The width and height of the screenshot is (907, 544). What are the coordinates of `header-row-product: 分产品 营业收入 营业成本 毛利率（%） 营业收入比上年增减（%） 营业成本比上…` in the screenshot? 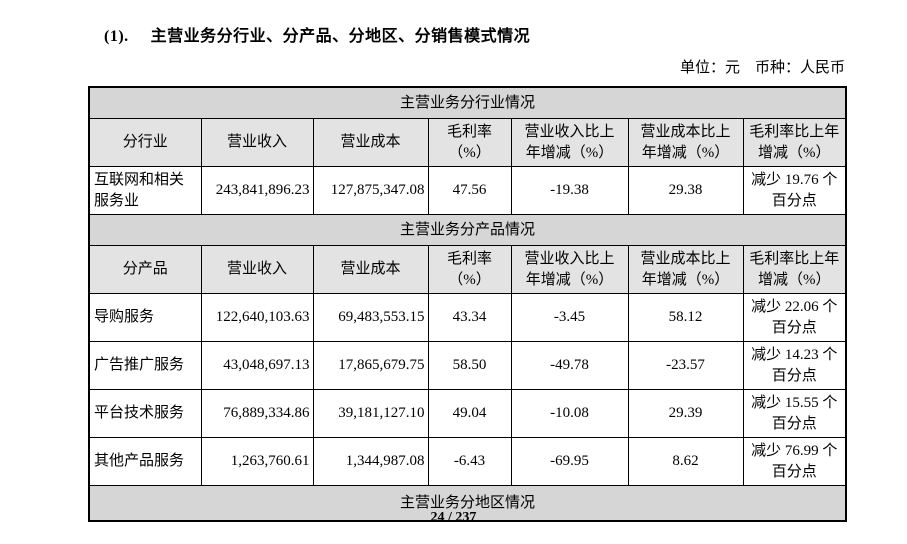 It's located at (467, 269).